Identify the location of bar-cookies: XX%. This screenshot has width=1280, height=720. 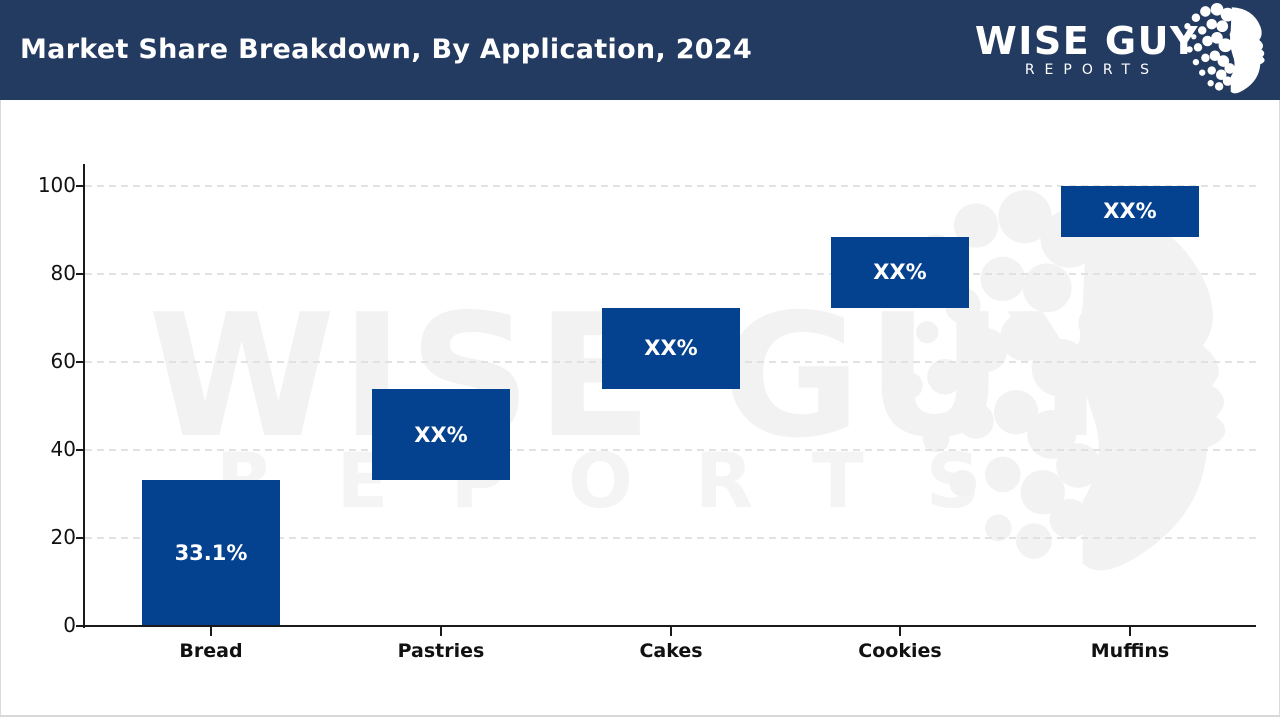
(900, 272).